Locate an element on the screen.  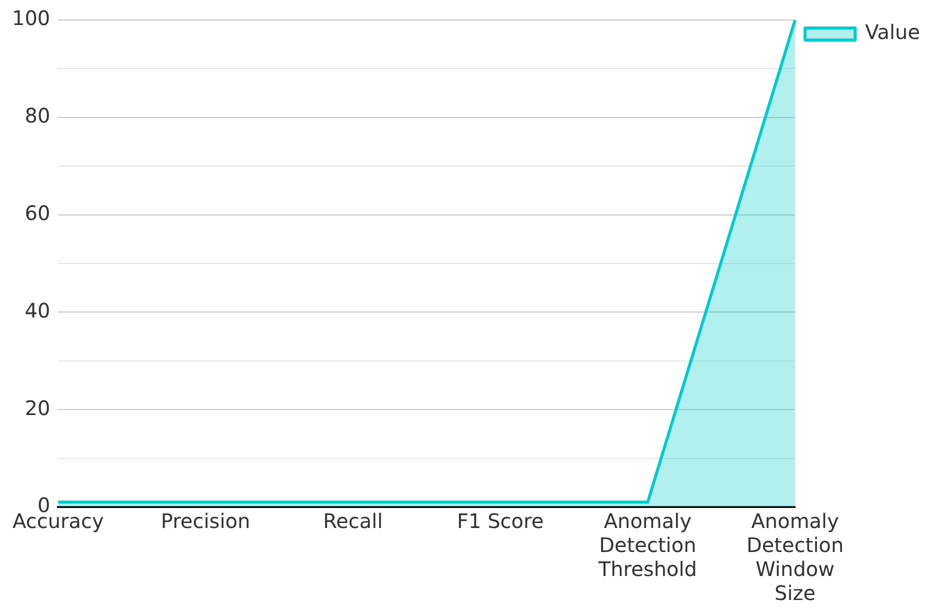
x-tick-label: Anomaly Detection Window Size is located at coordinates (795, 557).